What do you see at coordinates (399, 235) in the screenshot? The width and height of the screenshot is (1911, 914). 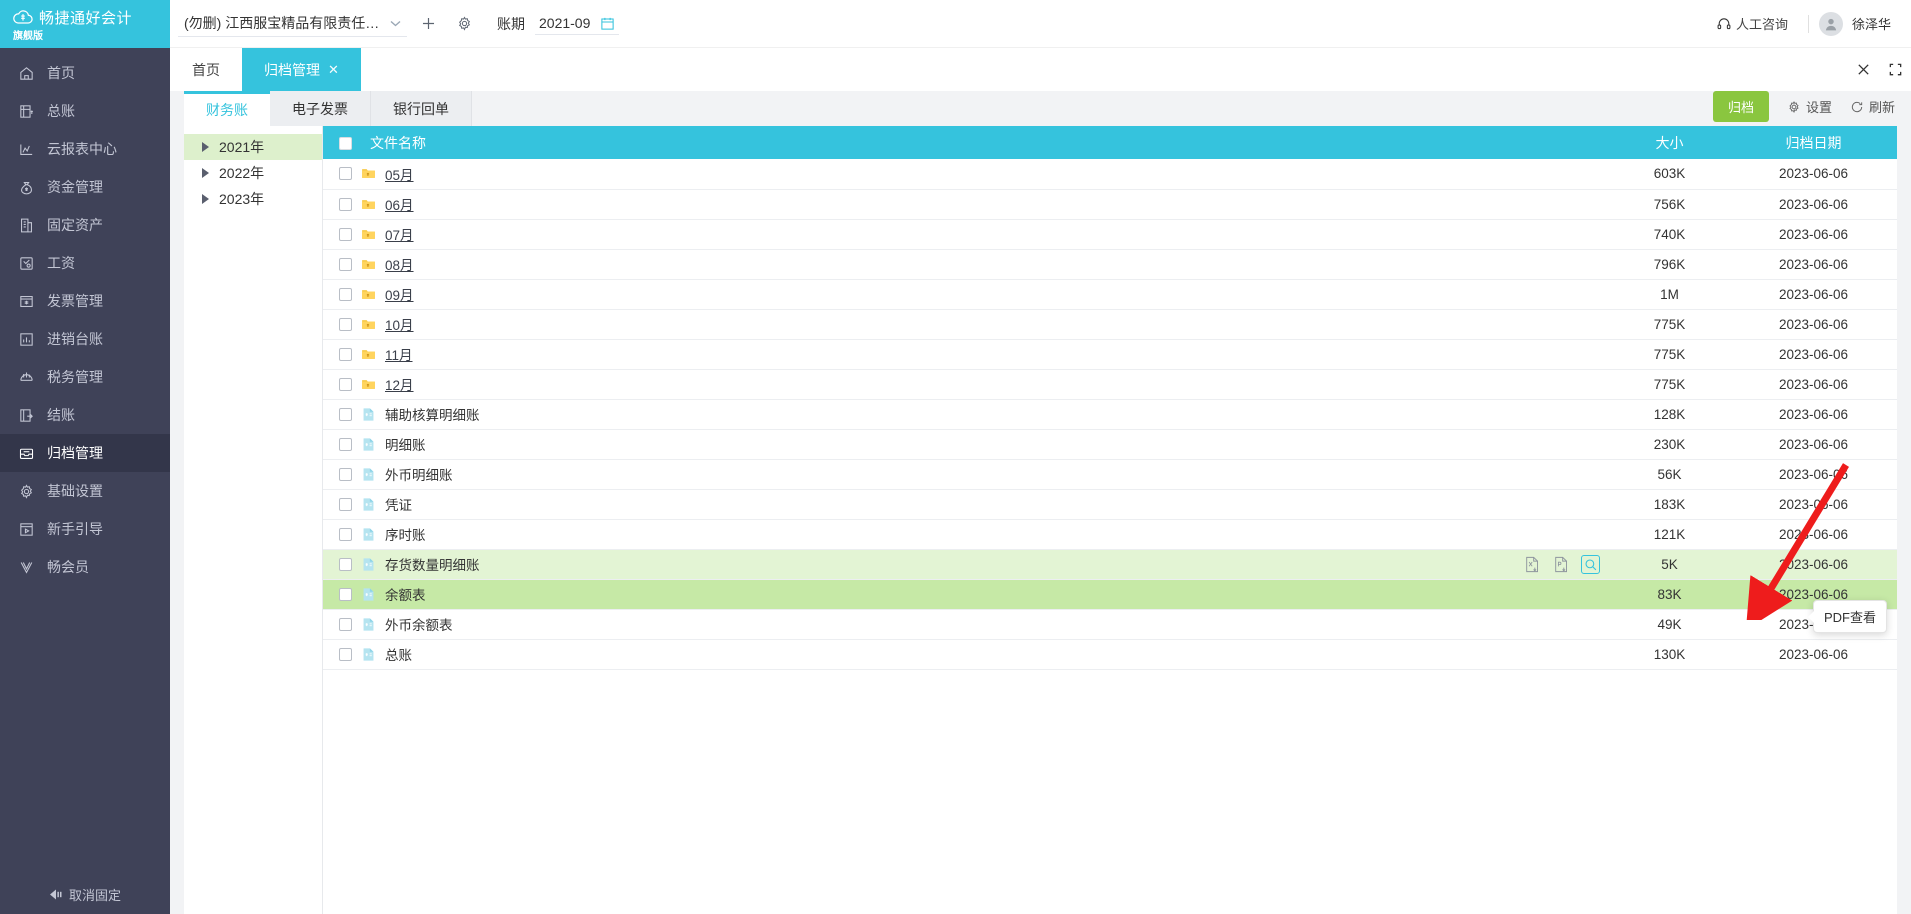 I see `file-name-label: 07月` at bounding box center [399, 235].